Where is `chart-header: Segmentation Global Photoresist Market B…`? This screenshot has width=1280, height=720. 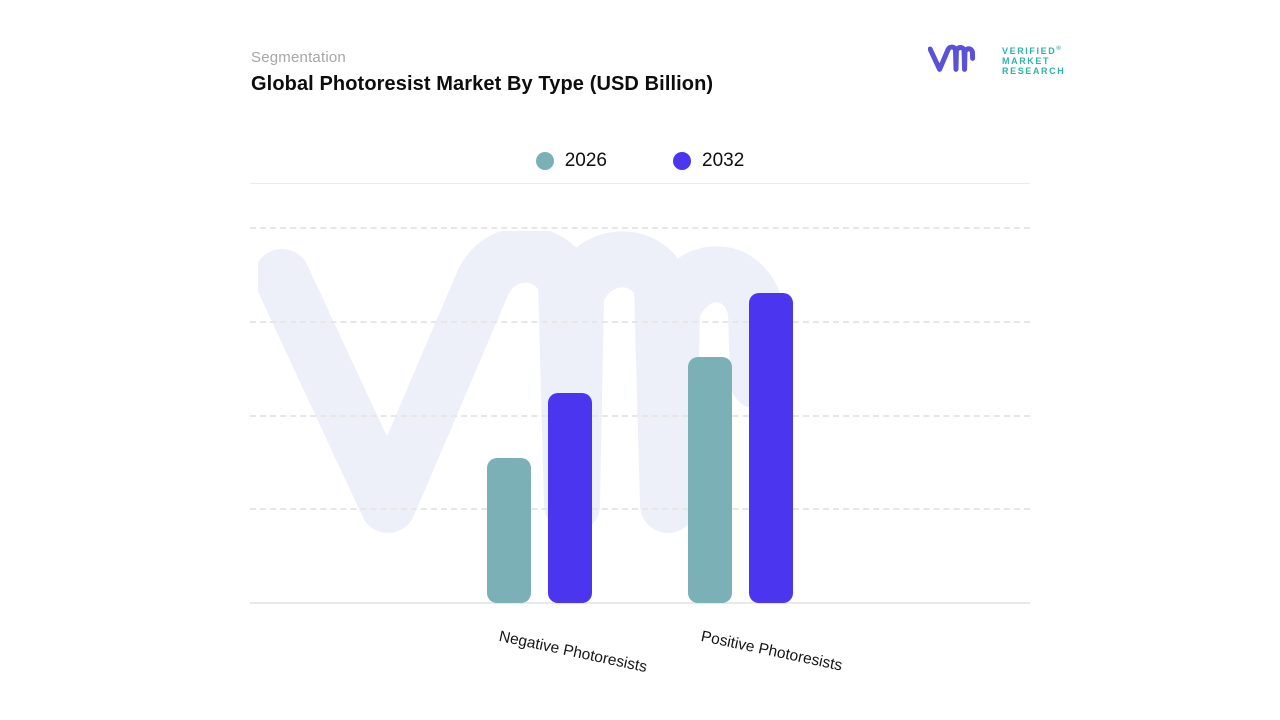 chart-header: Segmentation Global Photoresist Market B… is located at coordinates (482, 72).